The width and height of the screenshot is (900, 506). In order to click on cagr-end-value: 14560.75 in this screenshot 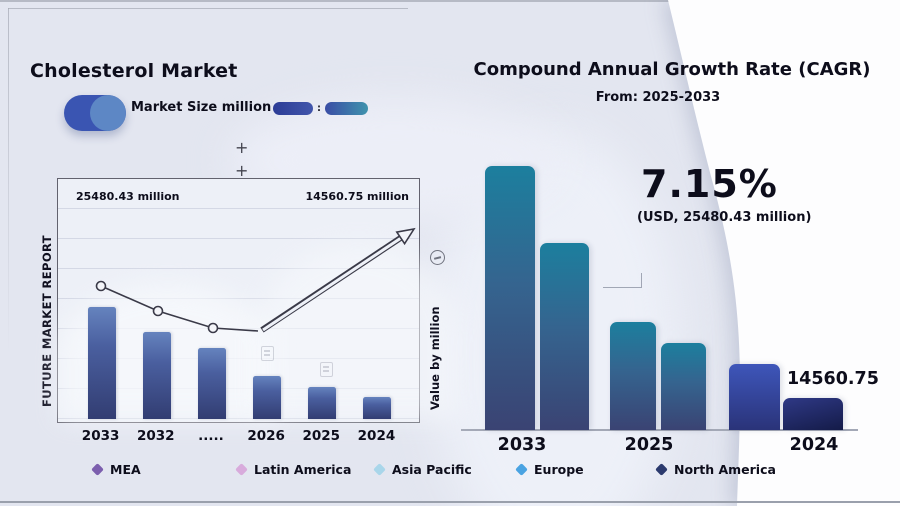, I will do `click(833, 379)`.